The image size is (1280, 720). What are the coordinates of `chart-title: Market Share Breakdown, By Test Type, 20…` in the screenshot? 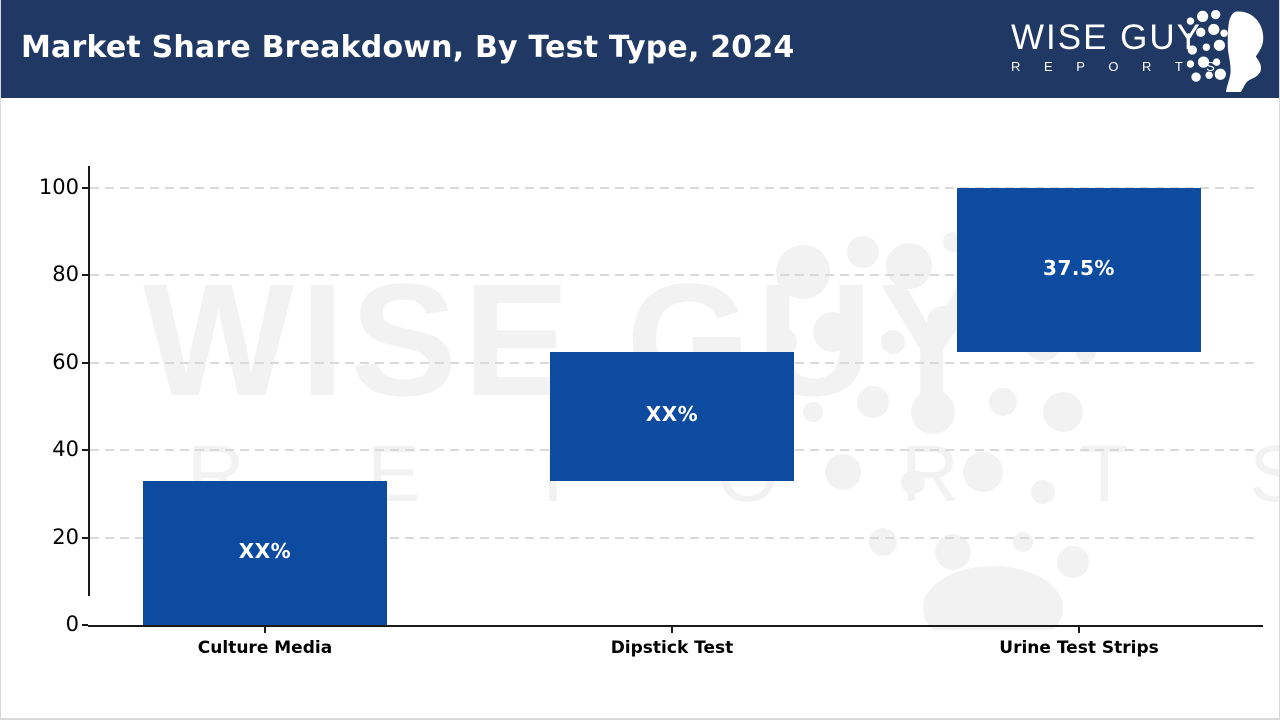 It's located at (408, 47).